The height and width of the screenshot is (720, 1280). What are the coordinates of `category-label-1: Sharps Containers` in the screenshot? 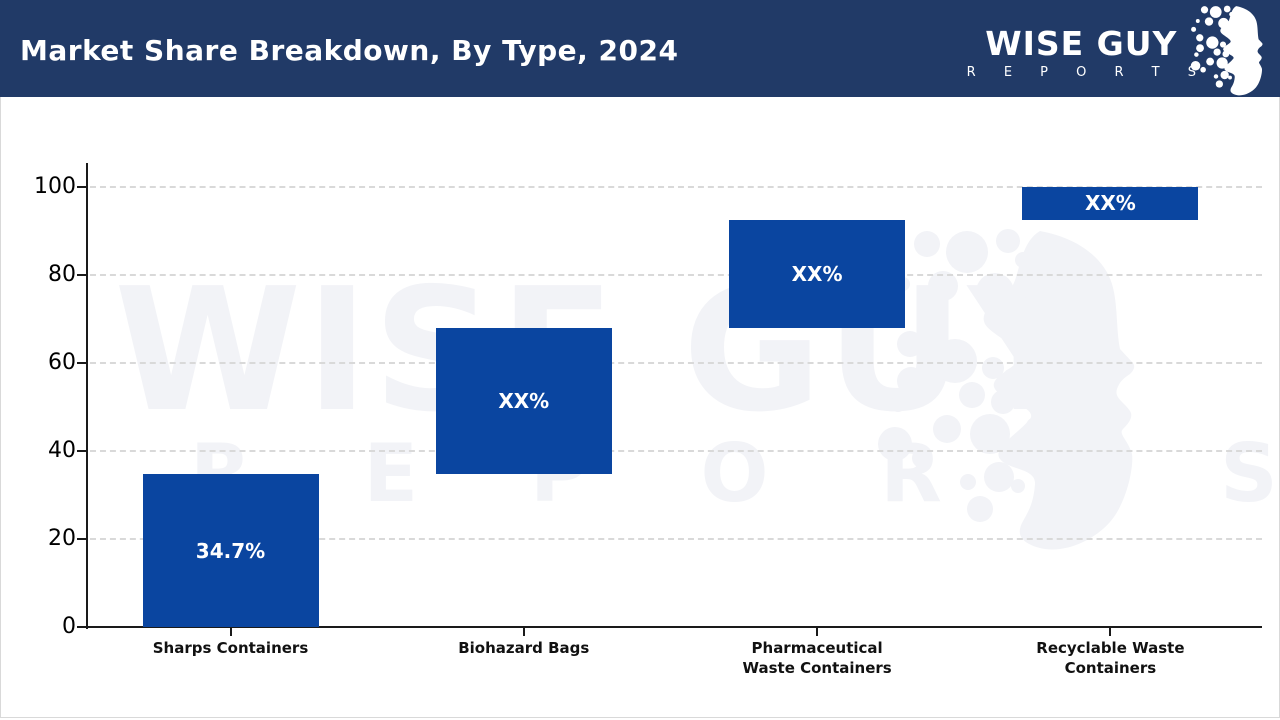 It's located at (230, 648).